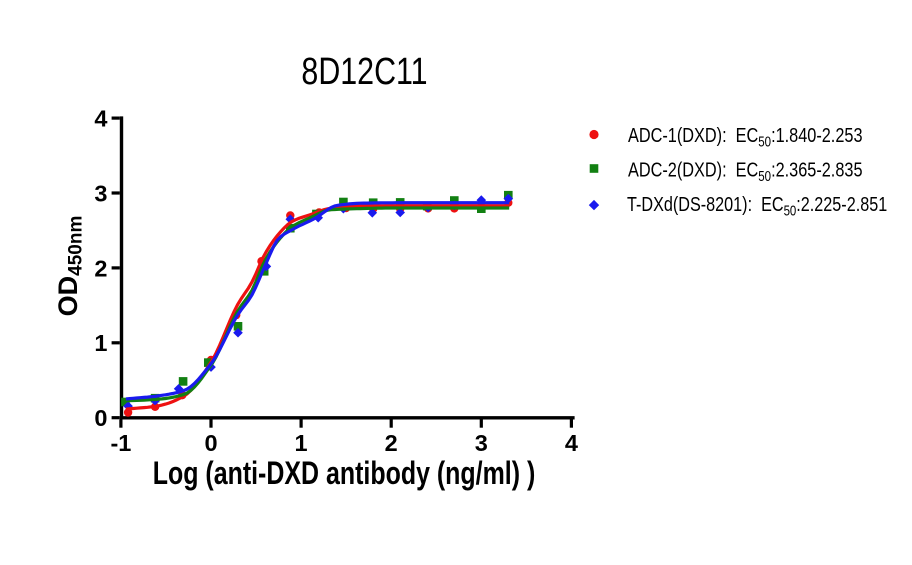  I want to click on svg-text:T-DXd(DS-8201): EC50:2.225-2.: T-DXd(DS-8201): EC50:2.225-2.851, so click(757, 205).